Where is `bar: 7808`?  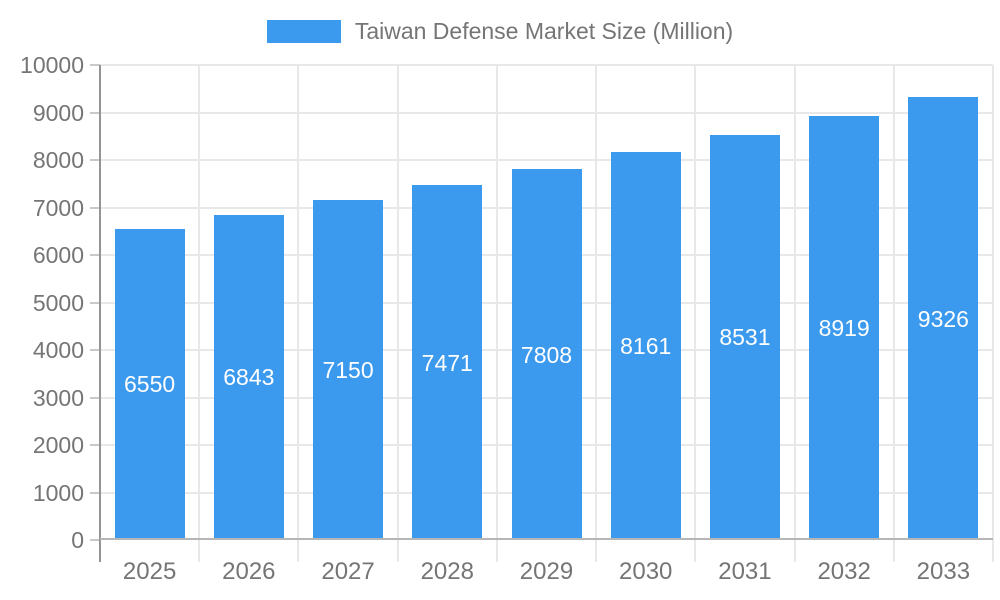 bar: 7808 is located at coordinates (546, 354).